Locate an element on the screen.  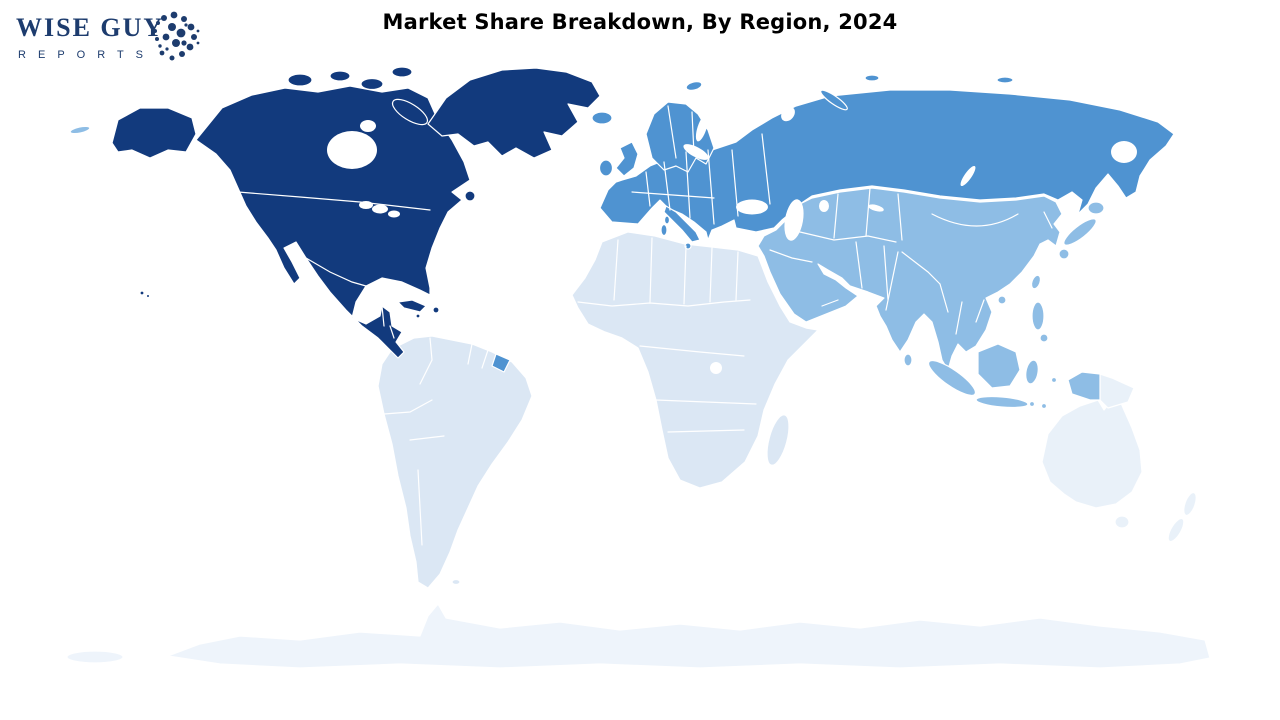
greenland is located at coordinates (514, 113).